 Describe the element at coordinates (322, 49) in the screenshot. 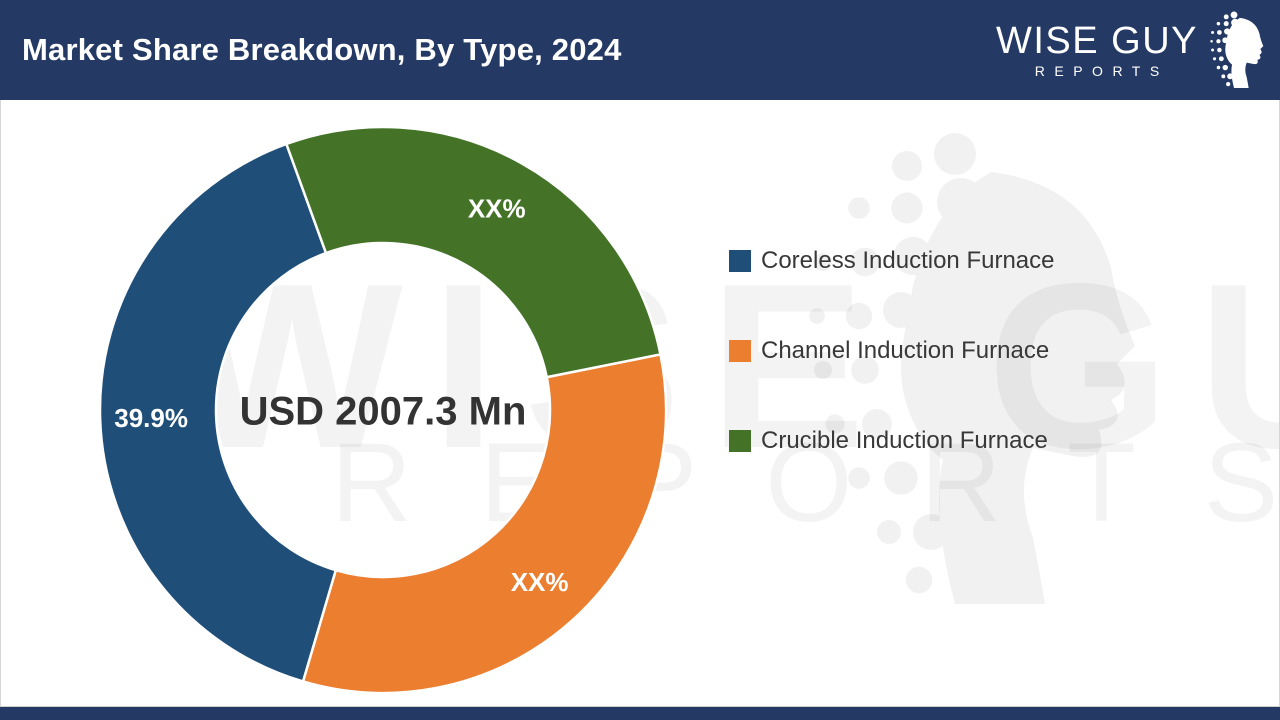

I see `page-title: Market Share Breakdown, By Type, 2024` at that location.